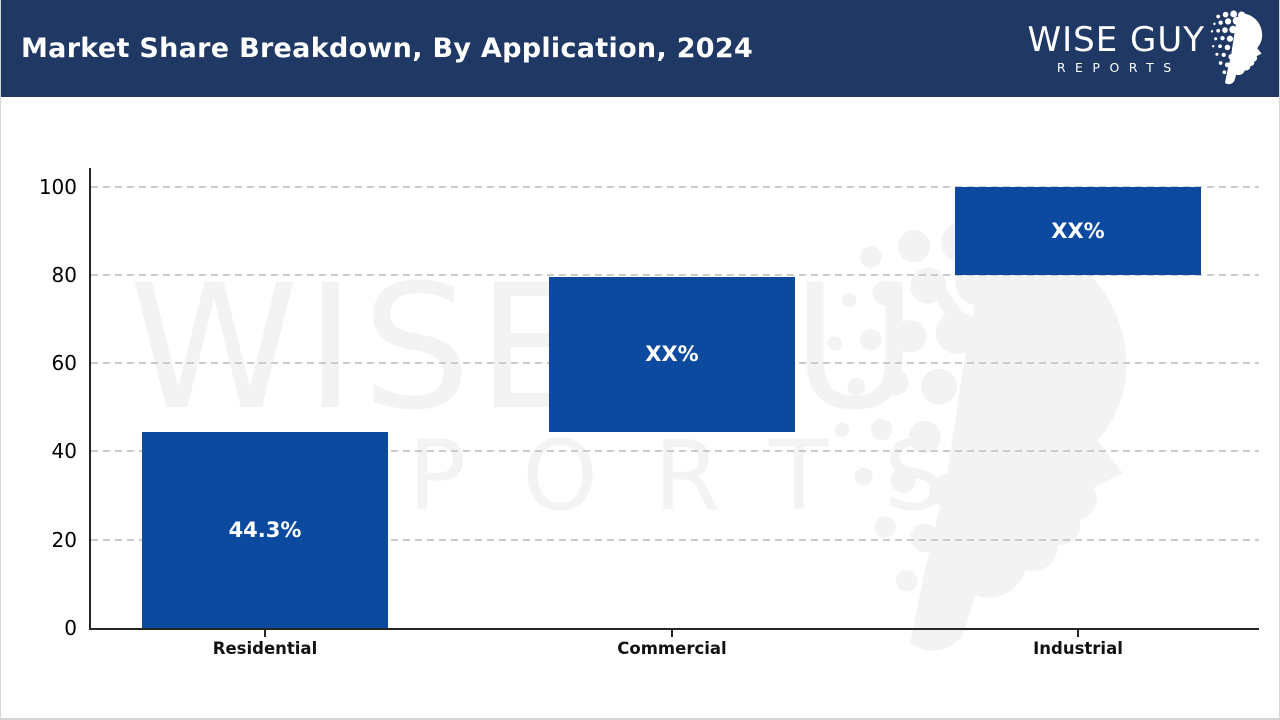 This screenshot has width=1280, height=720. Describe the element at coordinates (672, 648) in the screenshot. I see `x-category-label: Commercial` at that location.